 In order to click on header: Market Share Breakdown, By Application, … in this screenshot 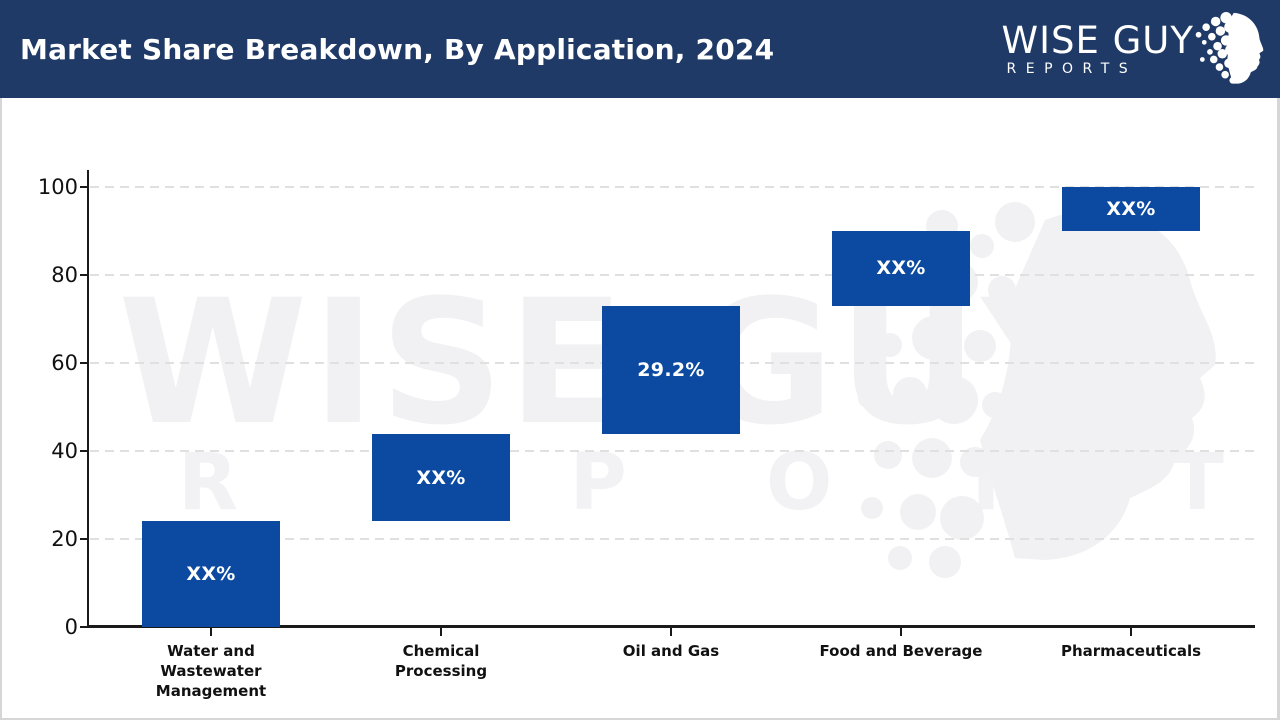, I will do `click(640, 49)`.